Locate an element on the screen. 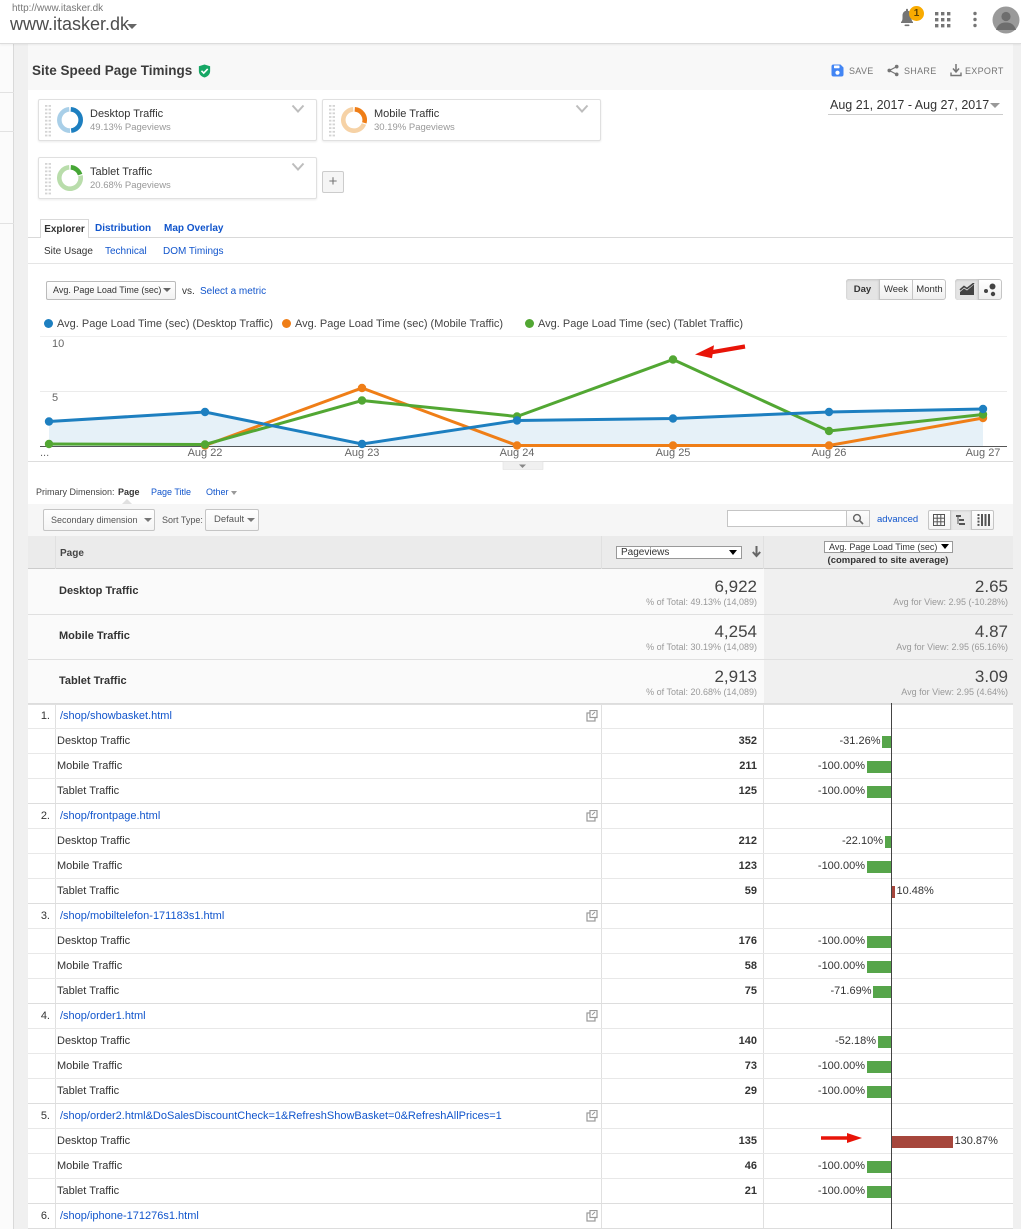  svg-text: Aug 24 is located at coordinates (517, 453).